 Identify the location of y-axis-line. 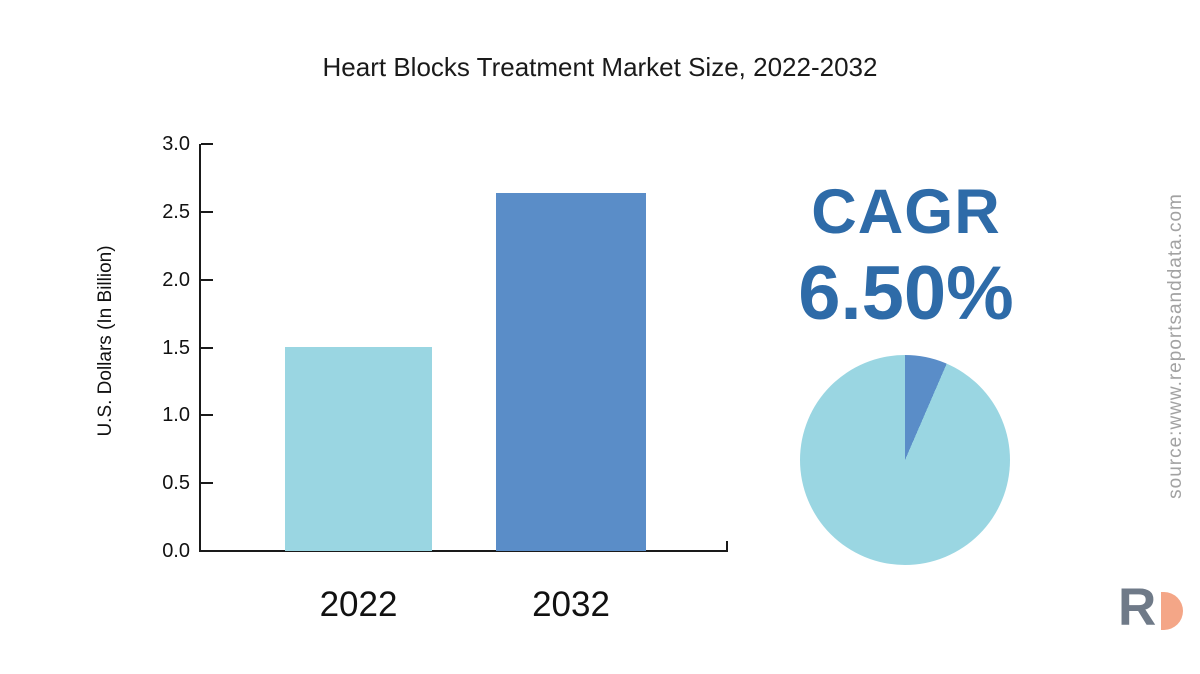
(200, 348).